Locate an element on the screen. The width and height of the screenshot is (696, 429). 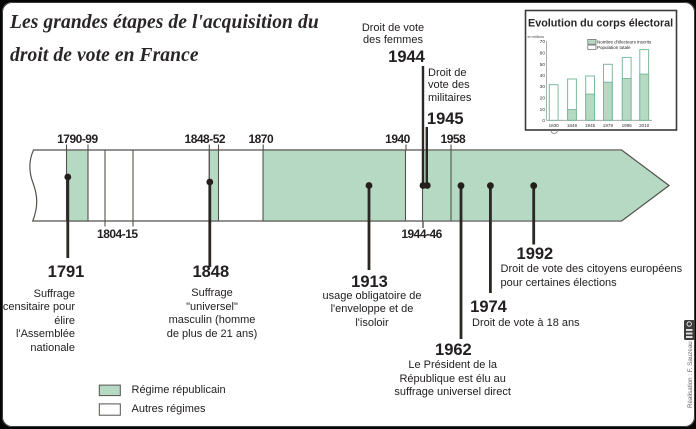
svg-text: 10 is located at coordinates (543, 110).